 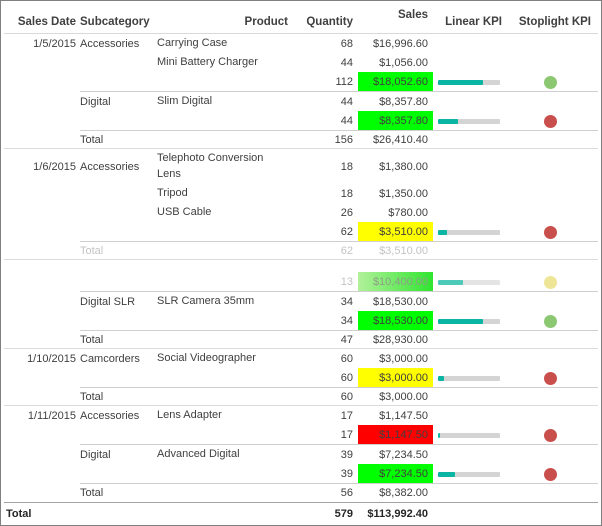 What do you see at coordinates (19, 513) in the screenshot?
I see `grand-total-label: Total` at bounding box center [19, 513].